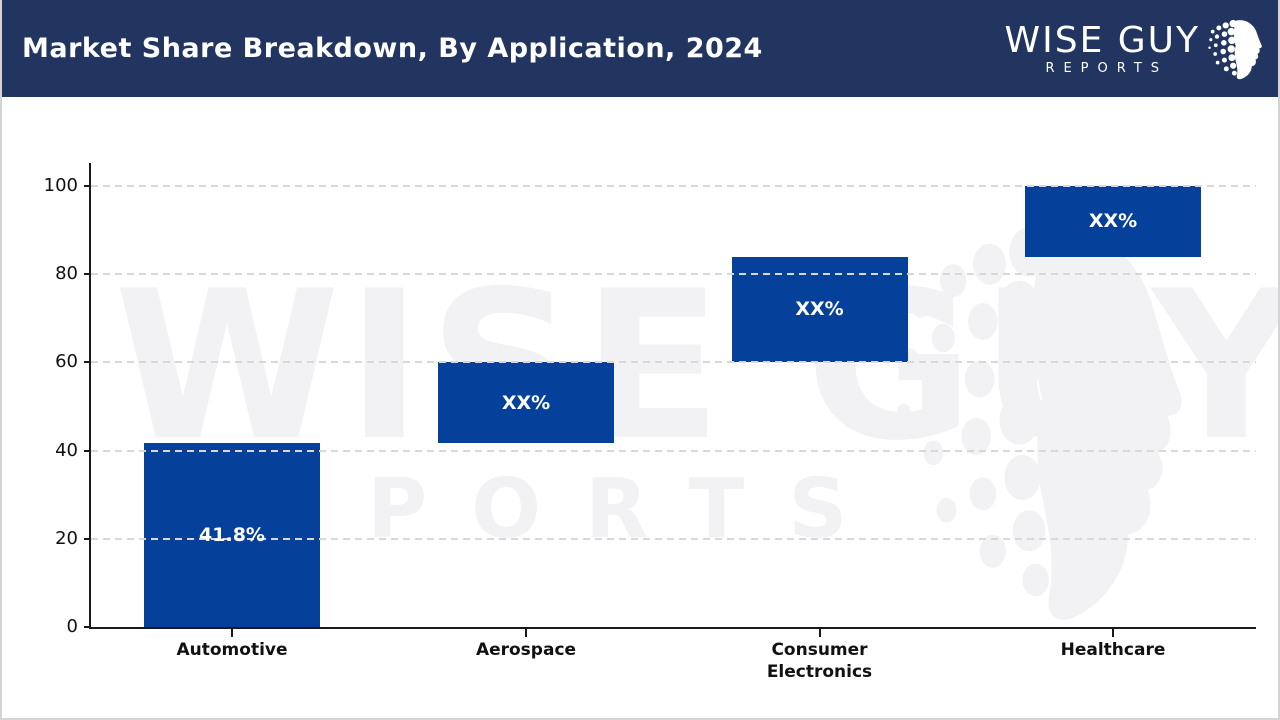  Describe the element at coordinates (1107, 68) in the screenshot. I see `logo-subtext: REPORTS` at that location.